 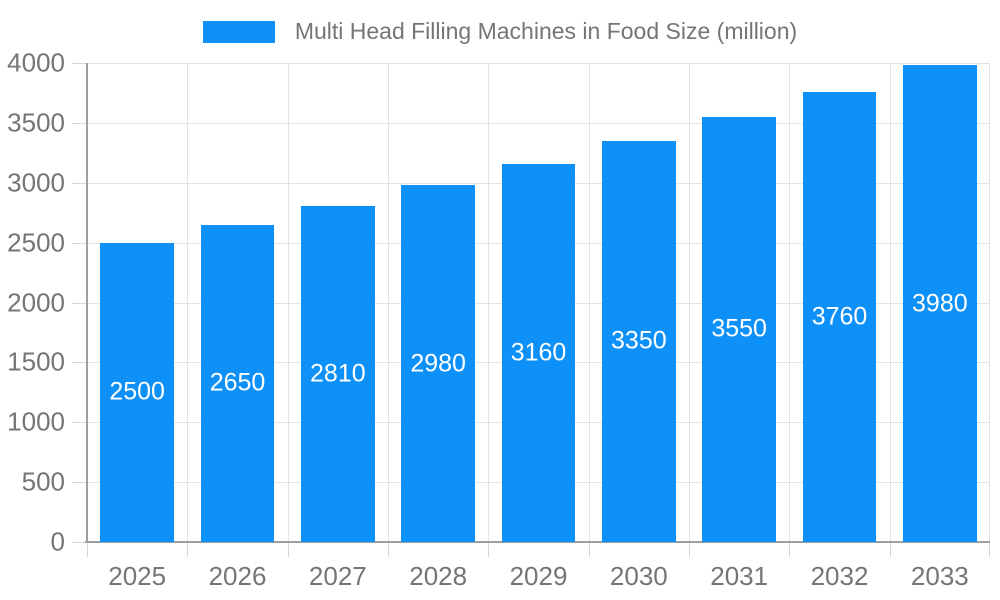 What do you see at coordinates (337, 576) in the screenshot?
I see `x-axis-tick-label: 2027` at bounding box center [337, 576].